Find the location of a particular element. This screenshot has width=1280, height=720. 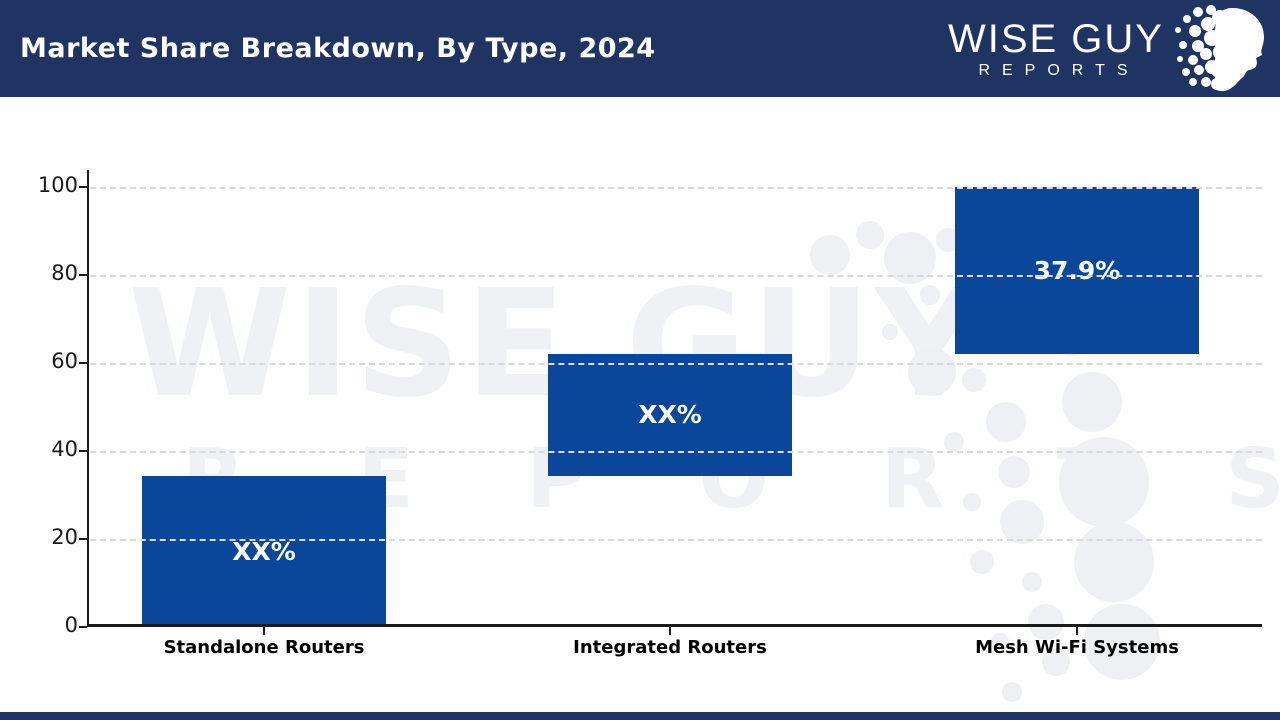

y-tick-label-0: 0 is located at coordinates (71, 625).